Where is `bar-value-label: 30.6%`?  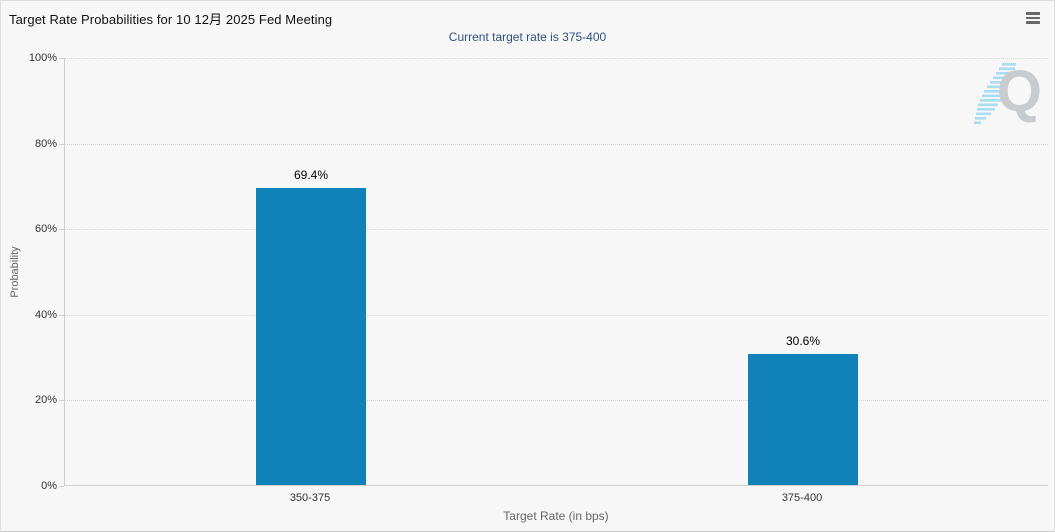
bar-value-label: 30.6% is located at coordinates (803, 341).